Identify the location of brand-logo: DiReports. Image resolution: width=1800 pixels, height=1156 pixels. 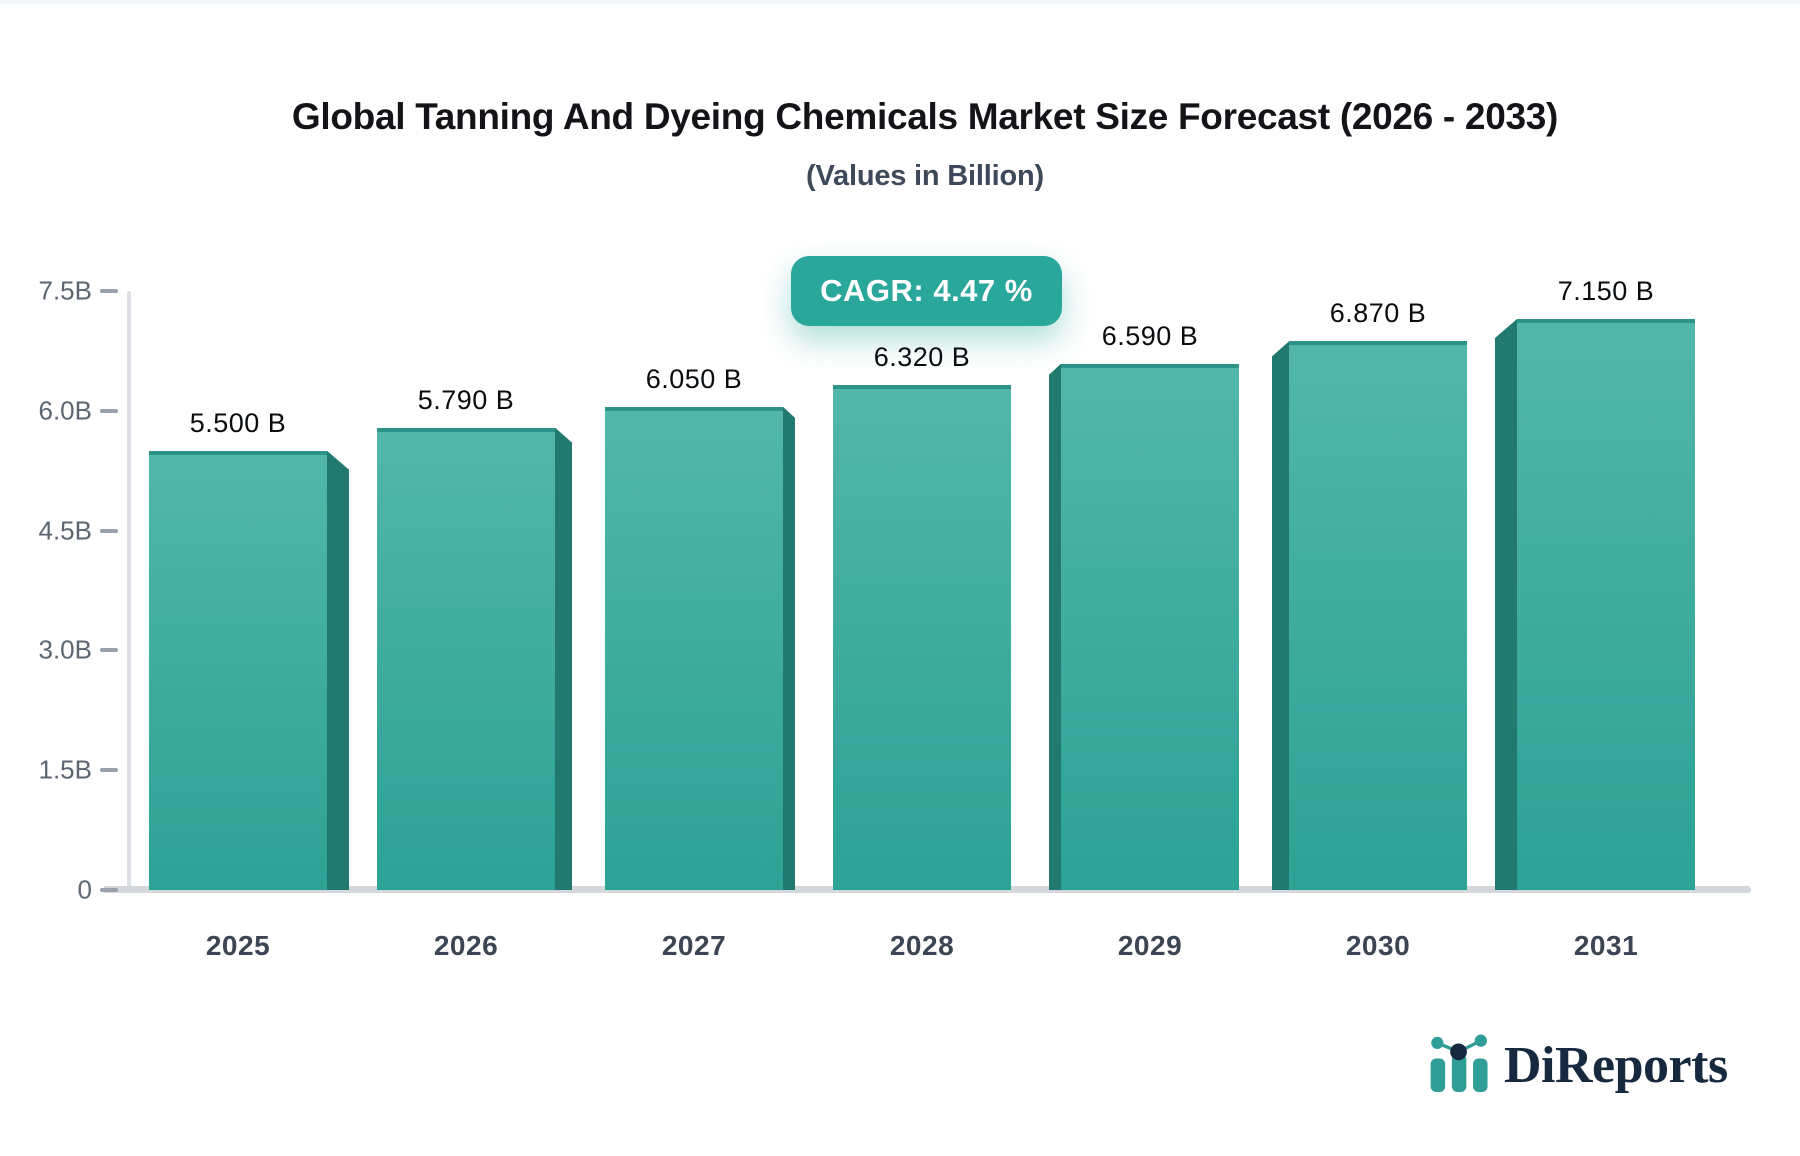
(1578, 1063).